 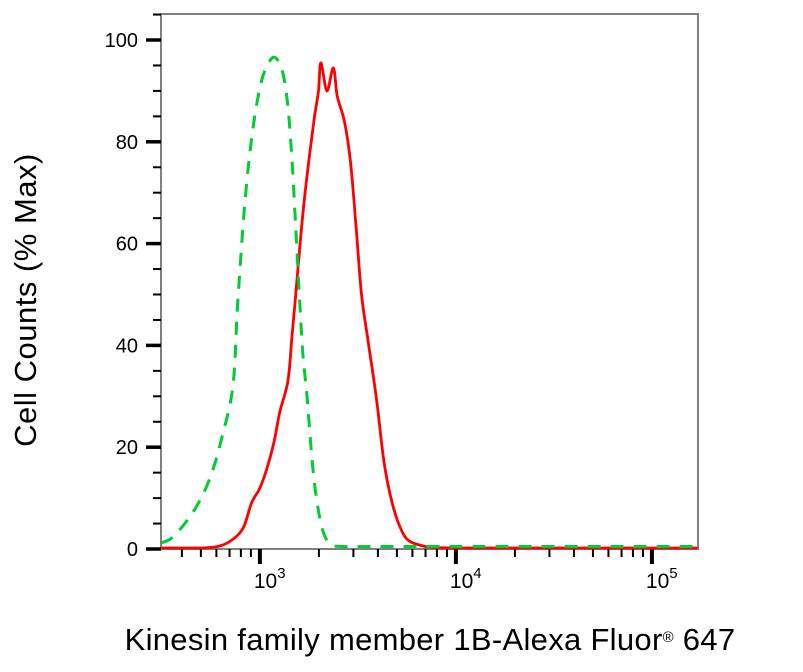 I want to click on y-tick-label: 0, so click(x=132, y=550).